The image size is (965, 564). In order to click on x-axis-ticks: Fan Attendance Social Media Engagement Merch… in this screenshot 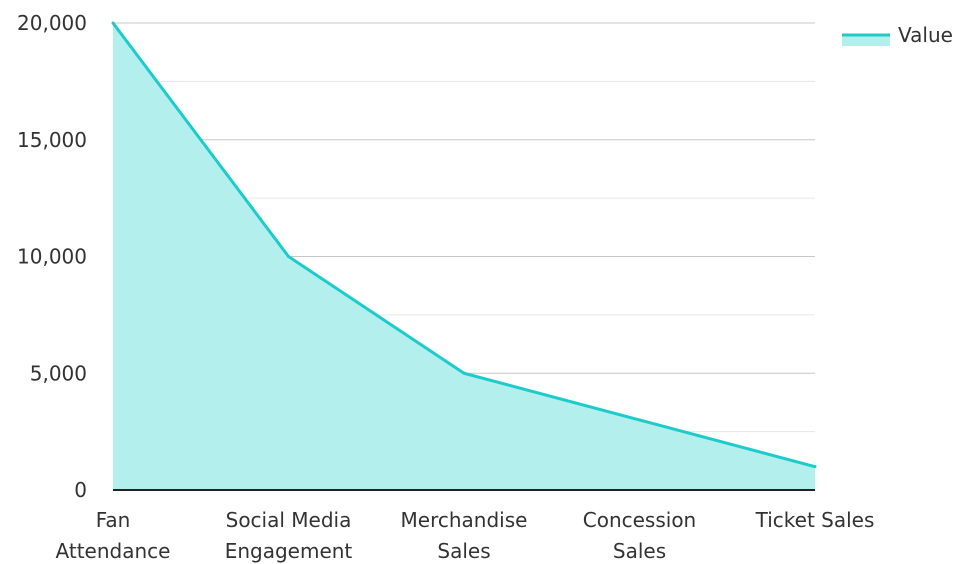, I will do `click(465, 535)`.